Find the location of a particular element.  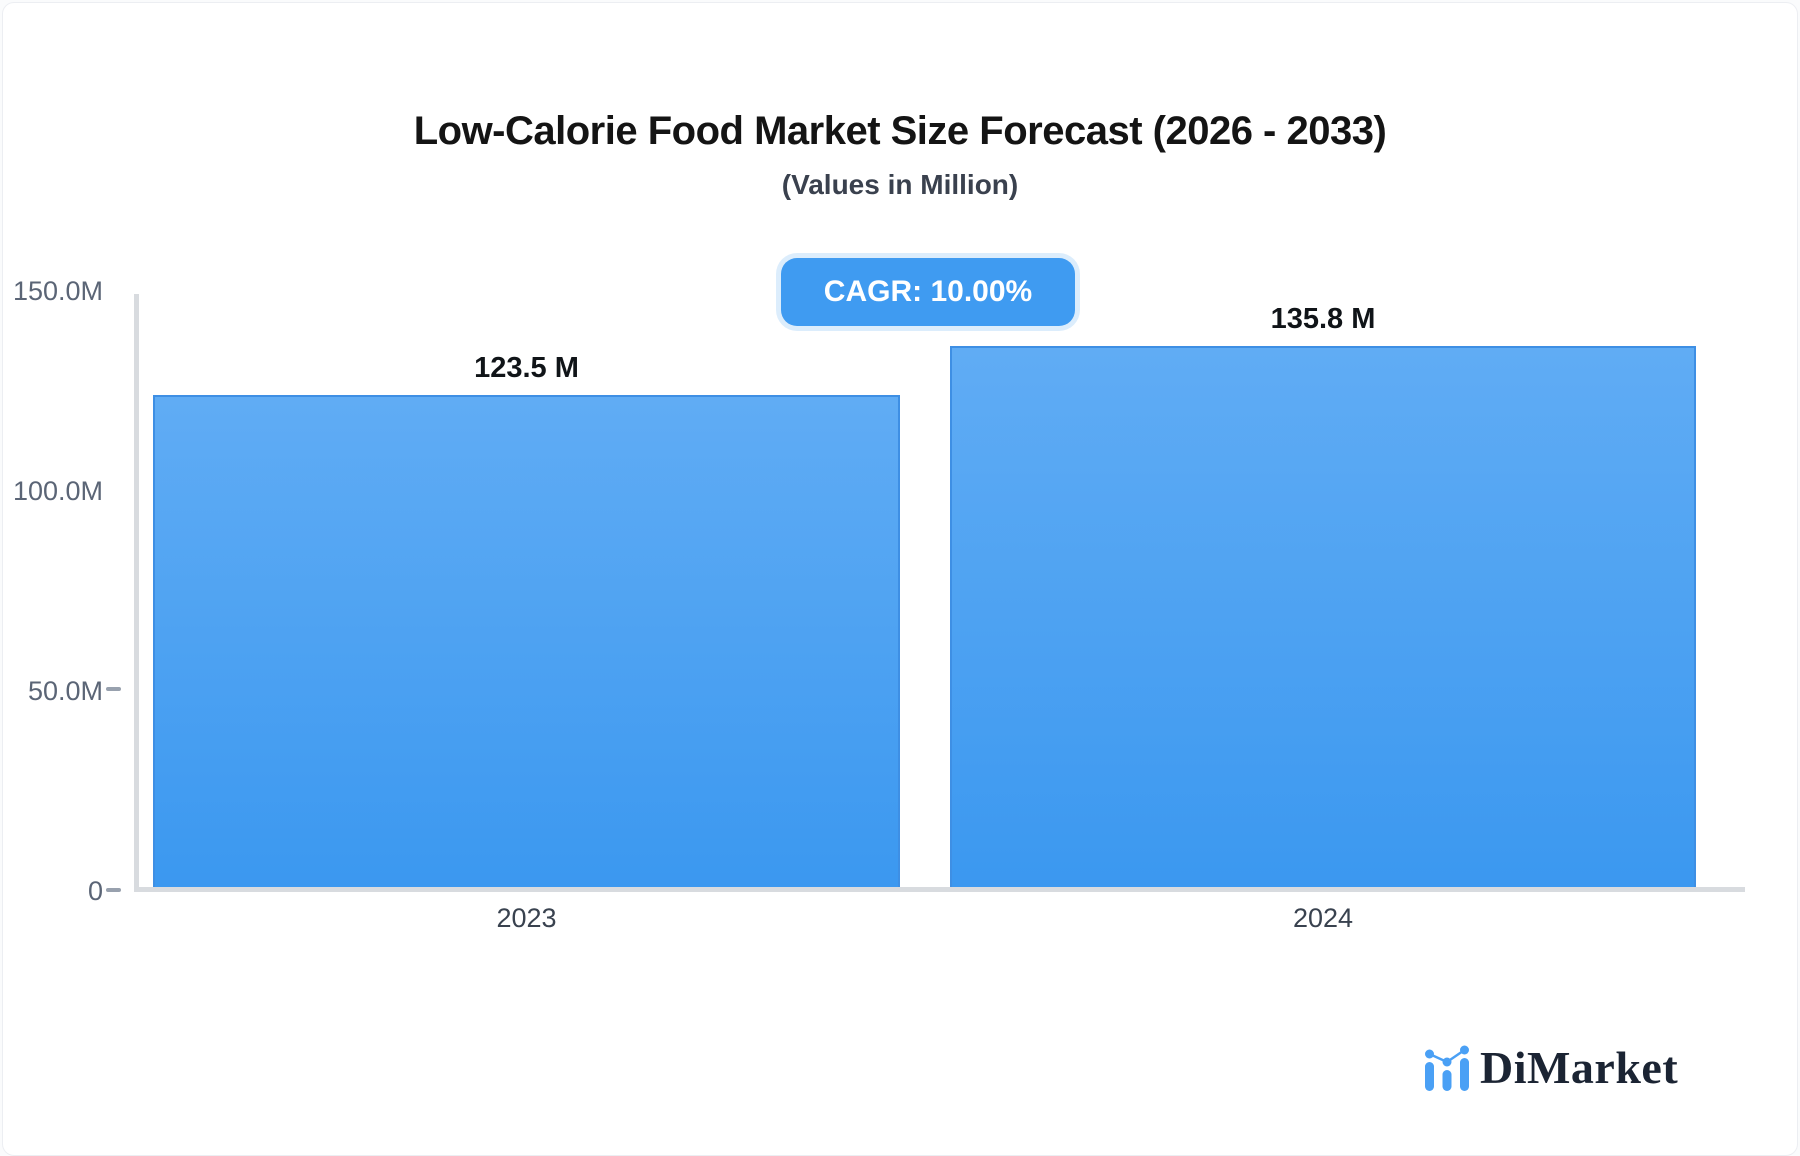

brand-watermark: DiMarket is located at coordinates (1550, 1067).